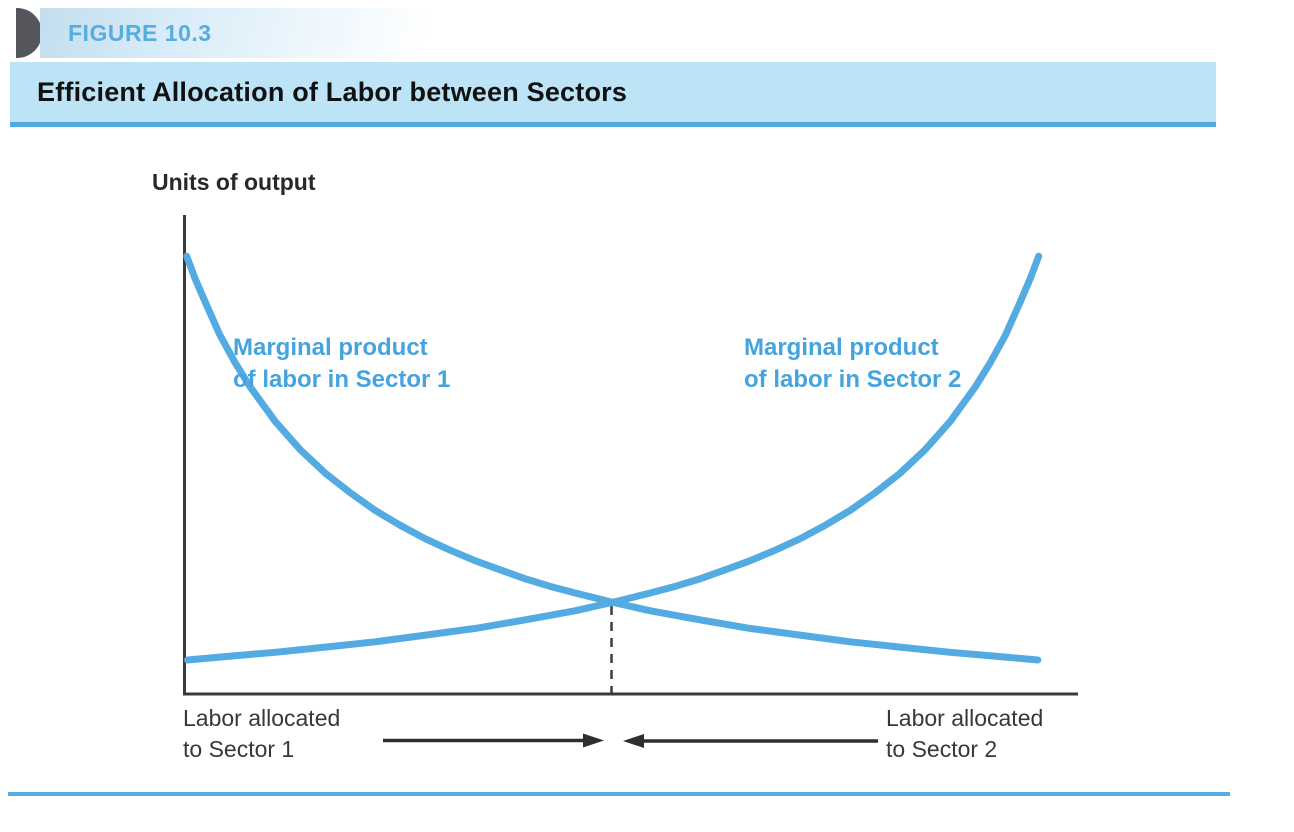 This screenshot has width=1294, height=832. What do you see at coordinates (619, 794) in the screenshot?
I see `bottom-rule` at bounding box center [619, 794].